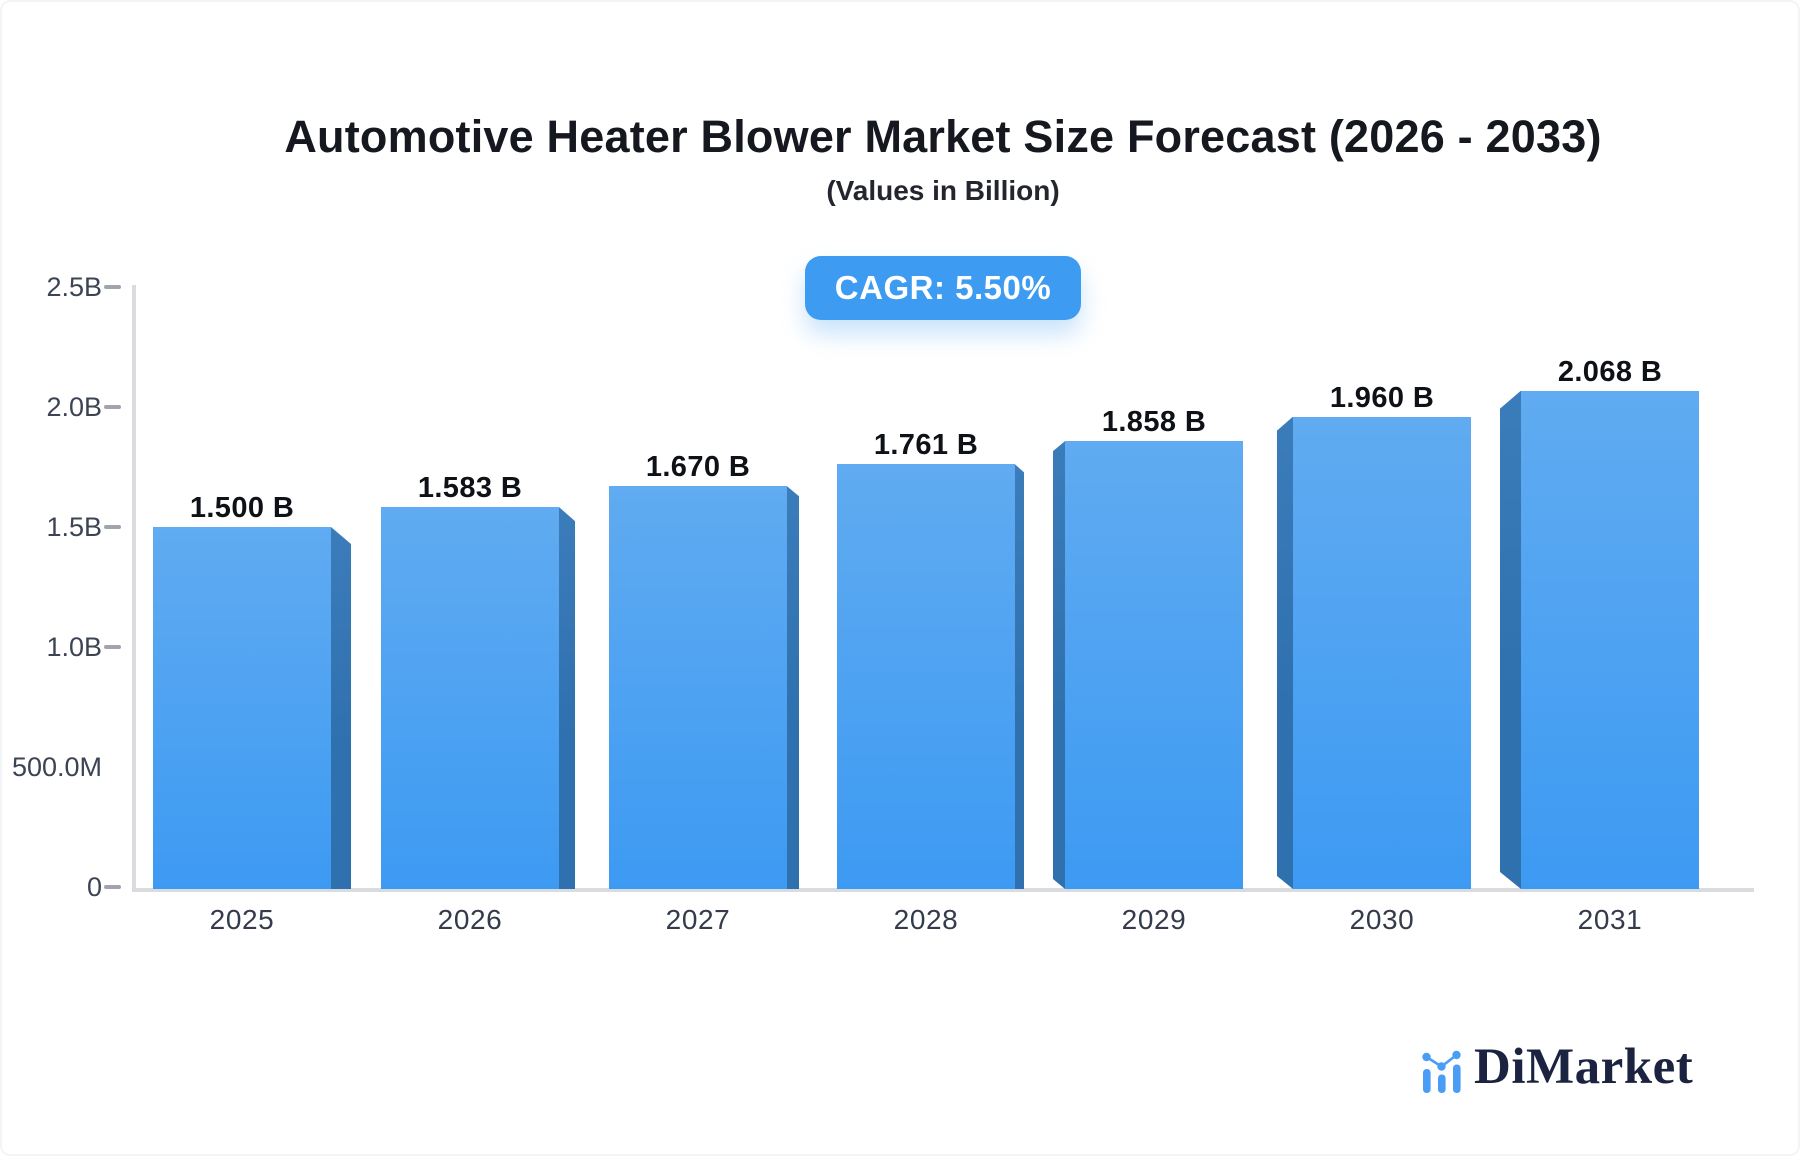  What do you see at coordinates (926, 919) in the screenshot?
I see `x-axis-label: 2028` at bounding box center [926, 919].